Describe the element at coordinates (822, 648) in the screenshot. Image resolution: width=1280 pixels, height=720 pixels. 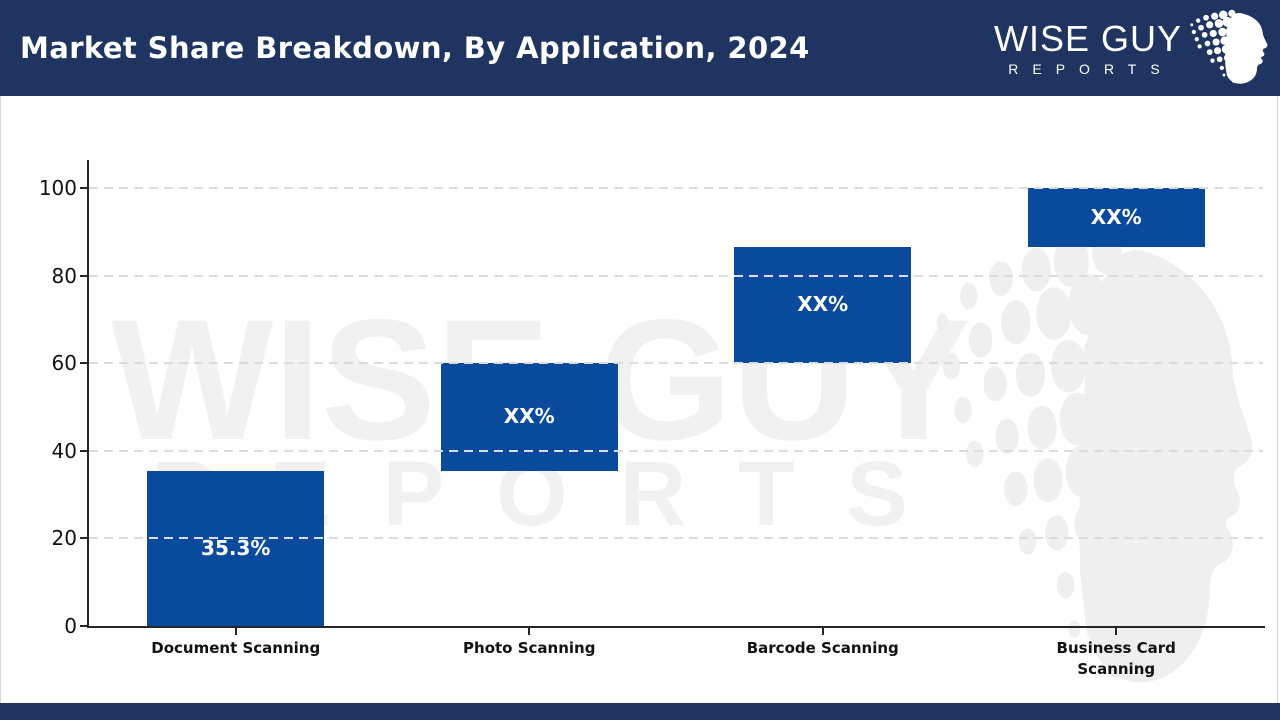
I see `x-category-label-barcode-scanning: Barcode Scanning` at that location.